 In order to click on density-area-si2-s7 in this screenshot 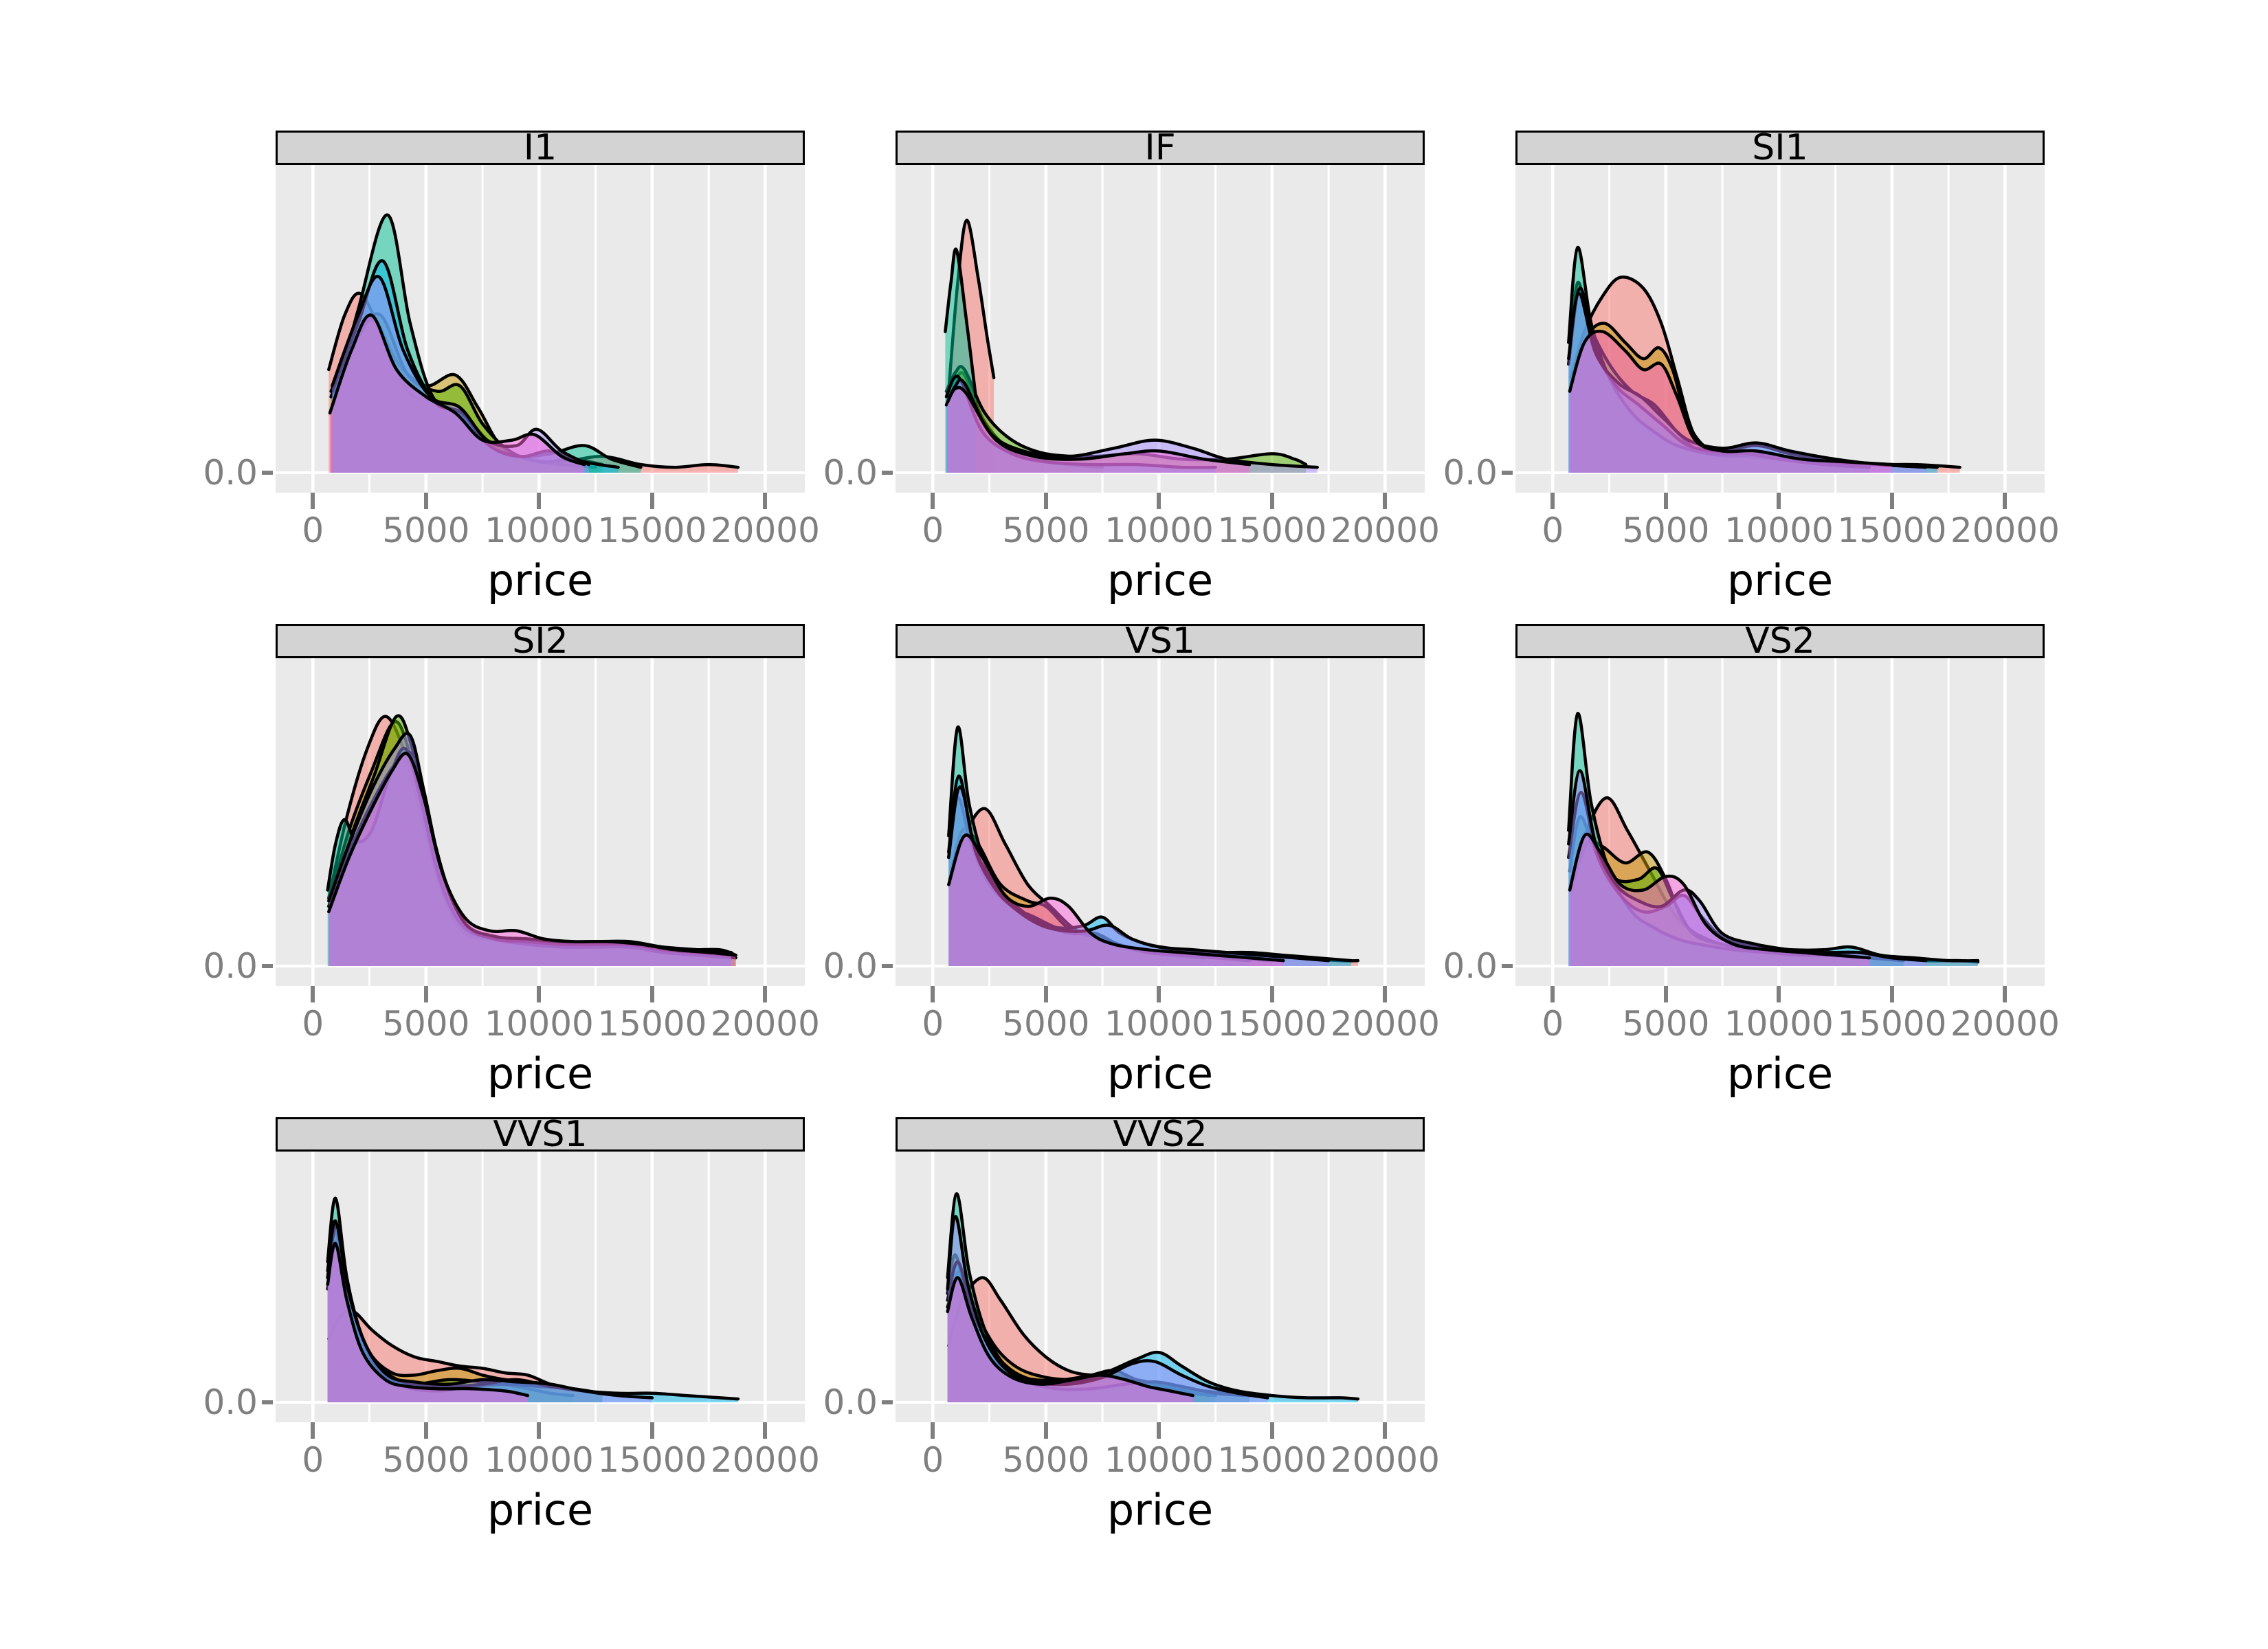, I will do `click(532, 859)`.